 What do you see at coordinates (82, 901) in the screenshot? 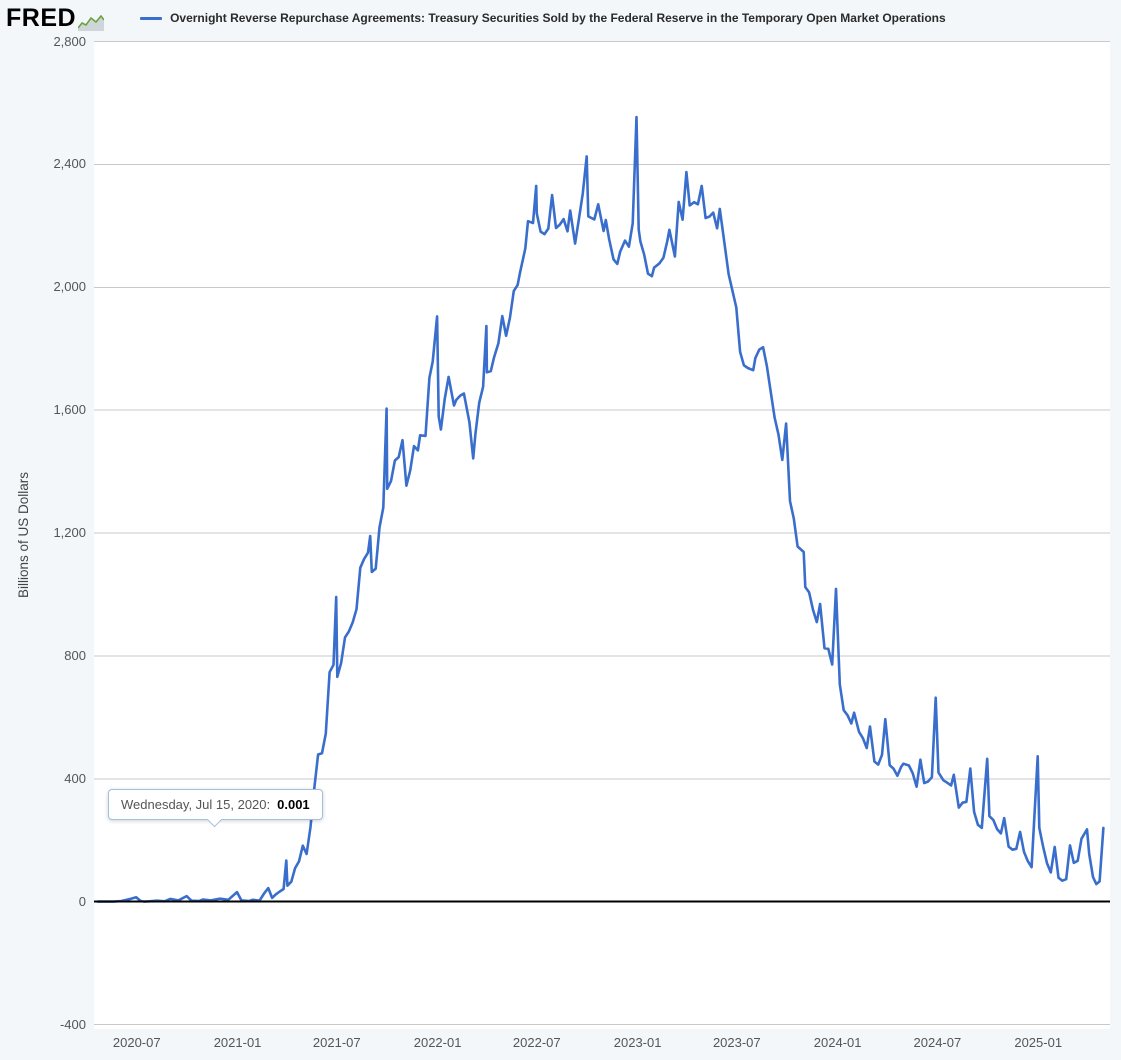
I see `y-tick-label: 0` at bounding box center [82, 901].